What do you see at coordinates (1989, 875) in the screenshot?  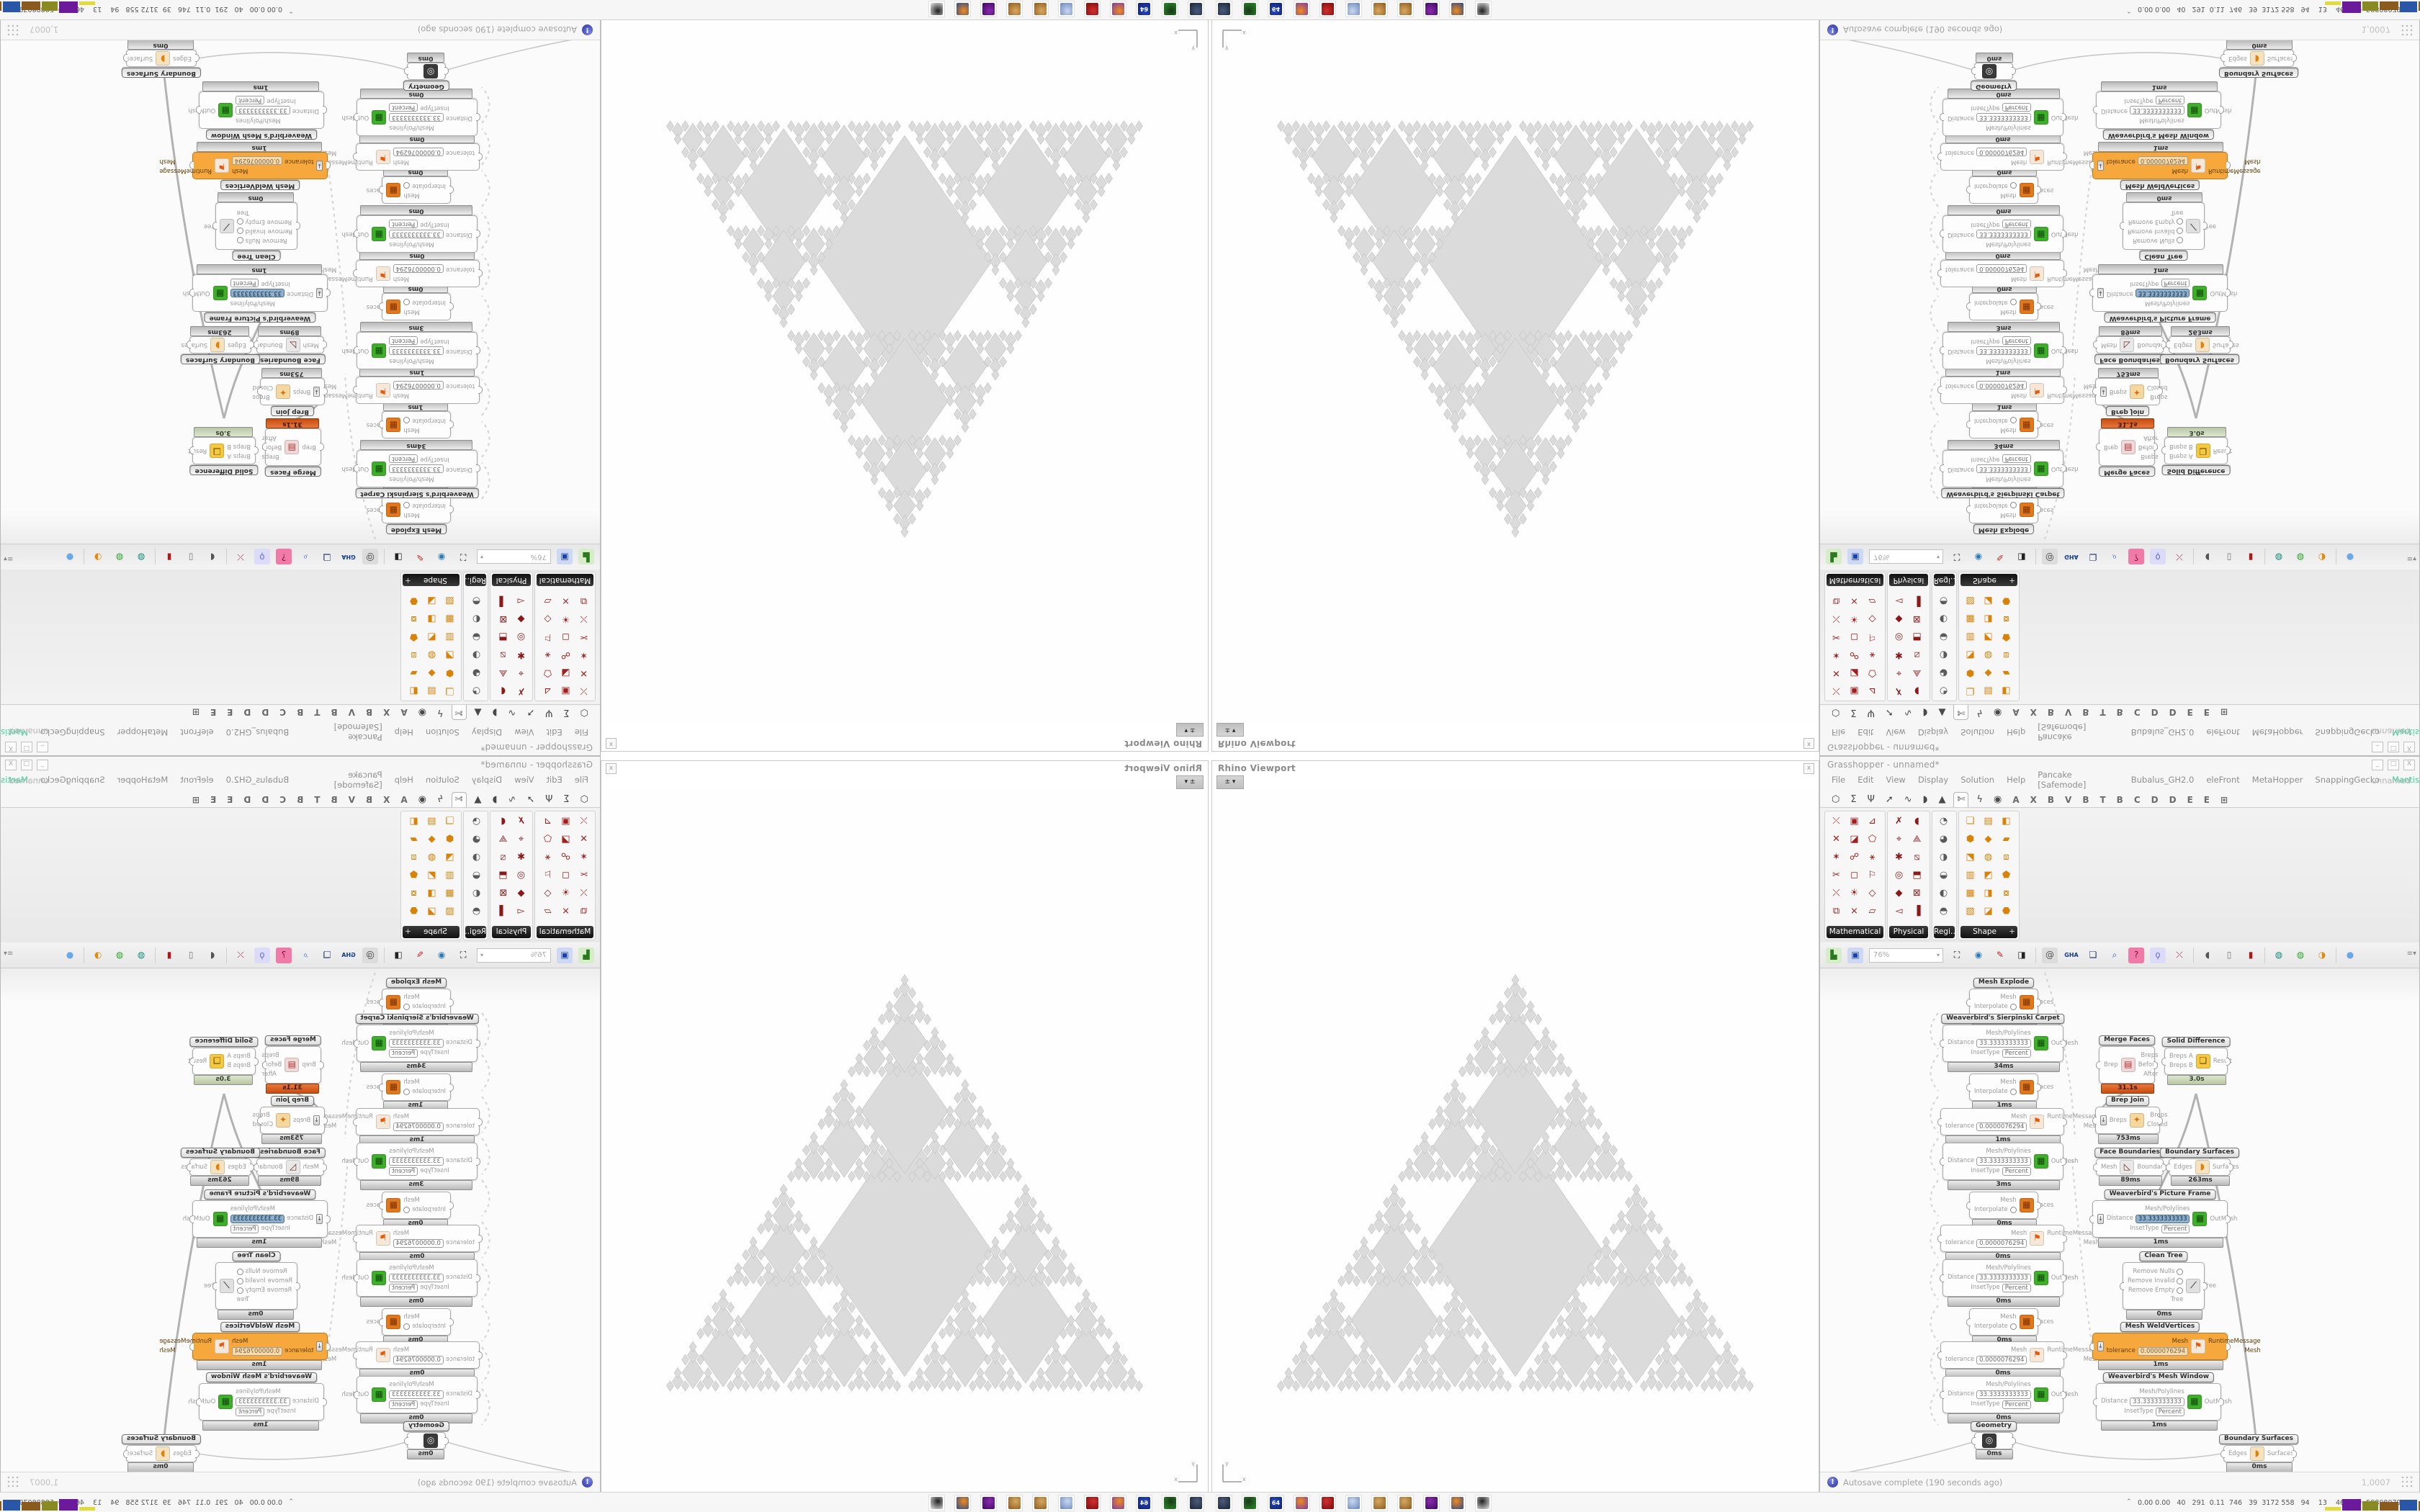 I see `component-icon-3-10: ◩` at bounding box center [1989, 875].